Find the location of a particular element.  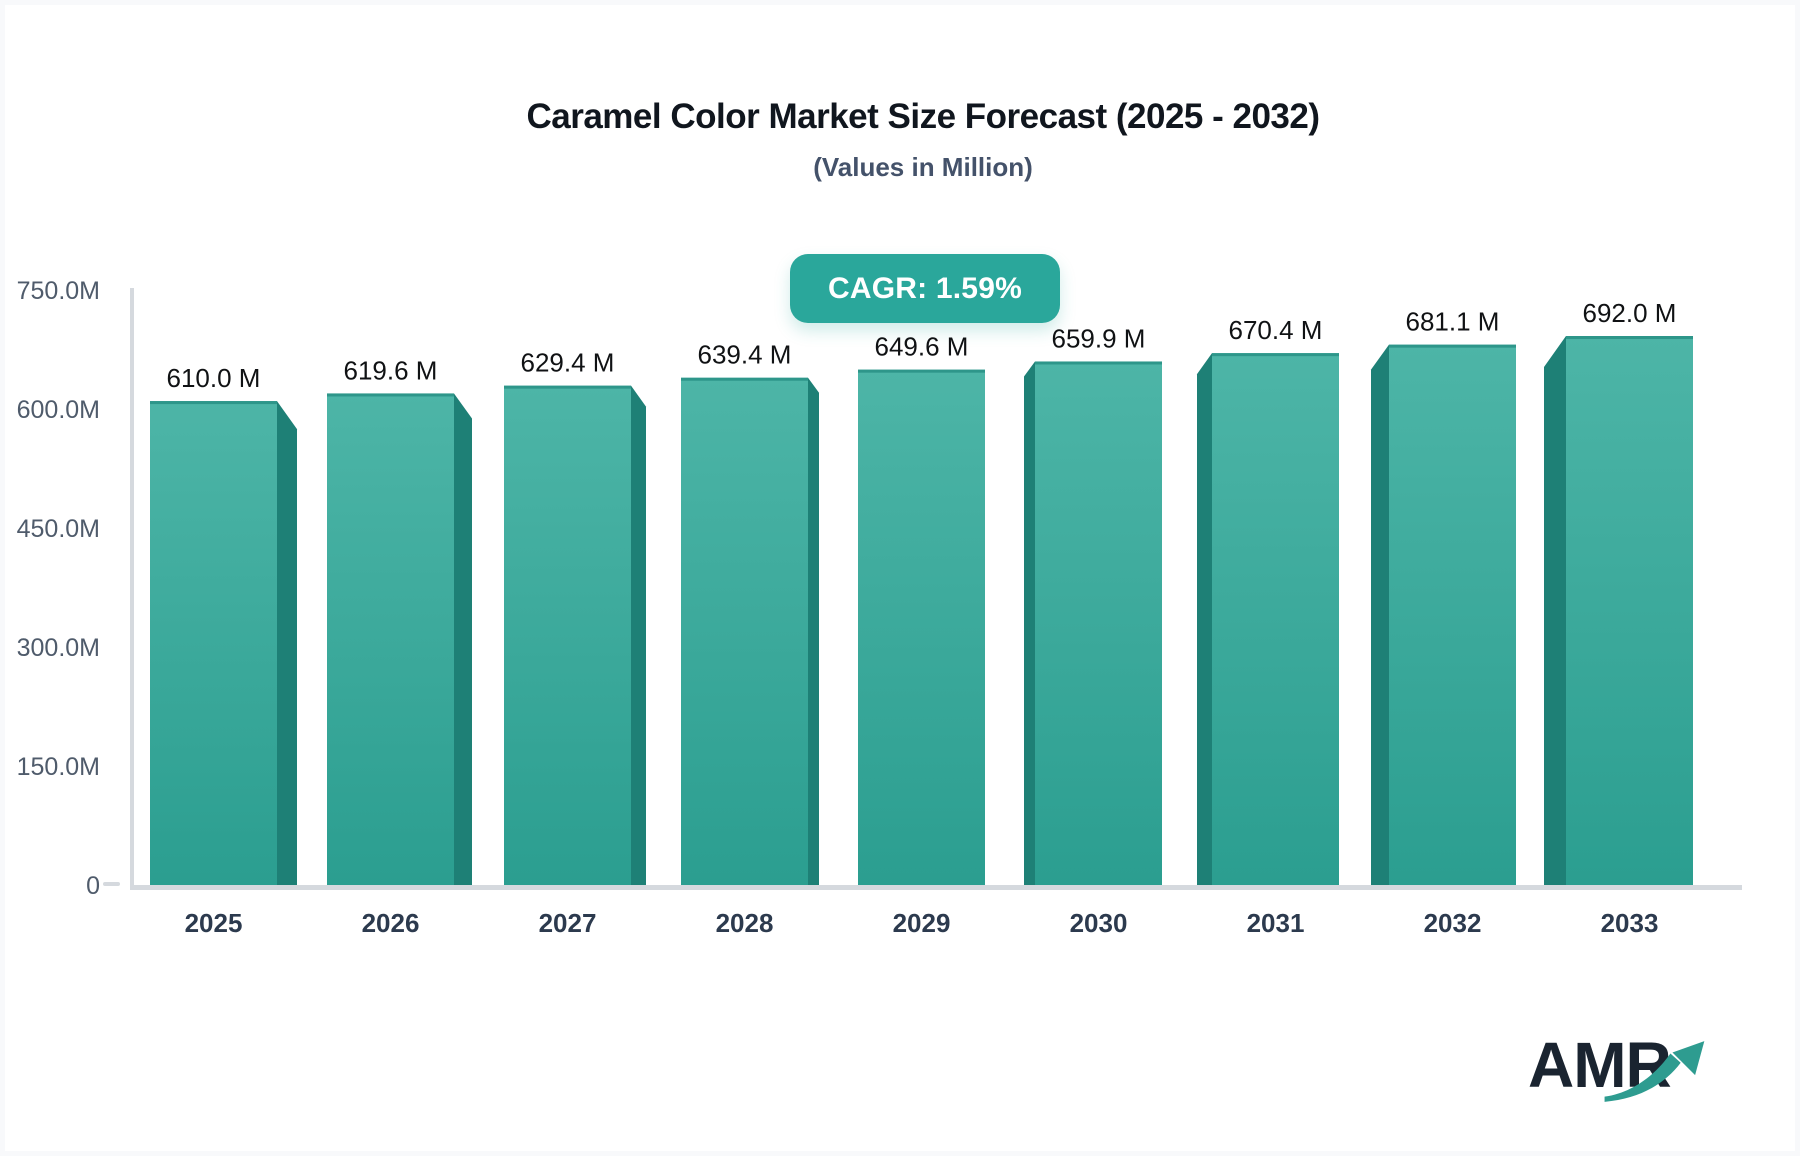

bar-value-label: 692.0 M is located at coordinates (1630, 313).